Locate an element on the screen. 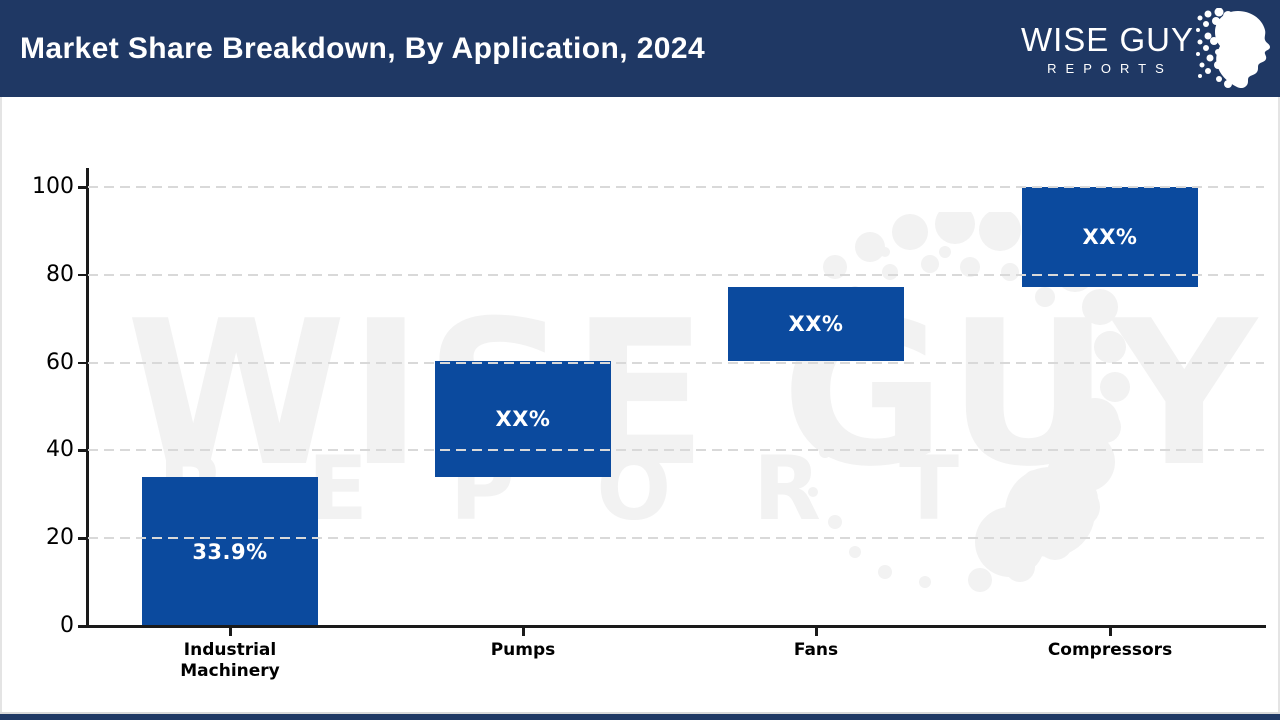 This screenshot has width=1280, height=720. x-axis-spine is located at coordinates (676, 626).